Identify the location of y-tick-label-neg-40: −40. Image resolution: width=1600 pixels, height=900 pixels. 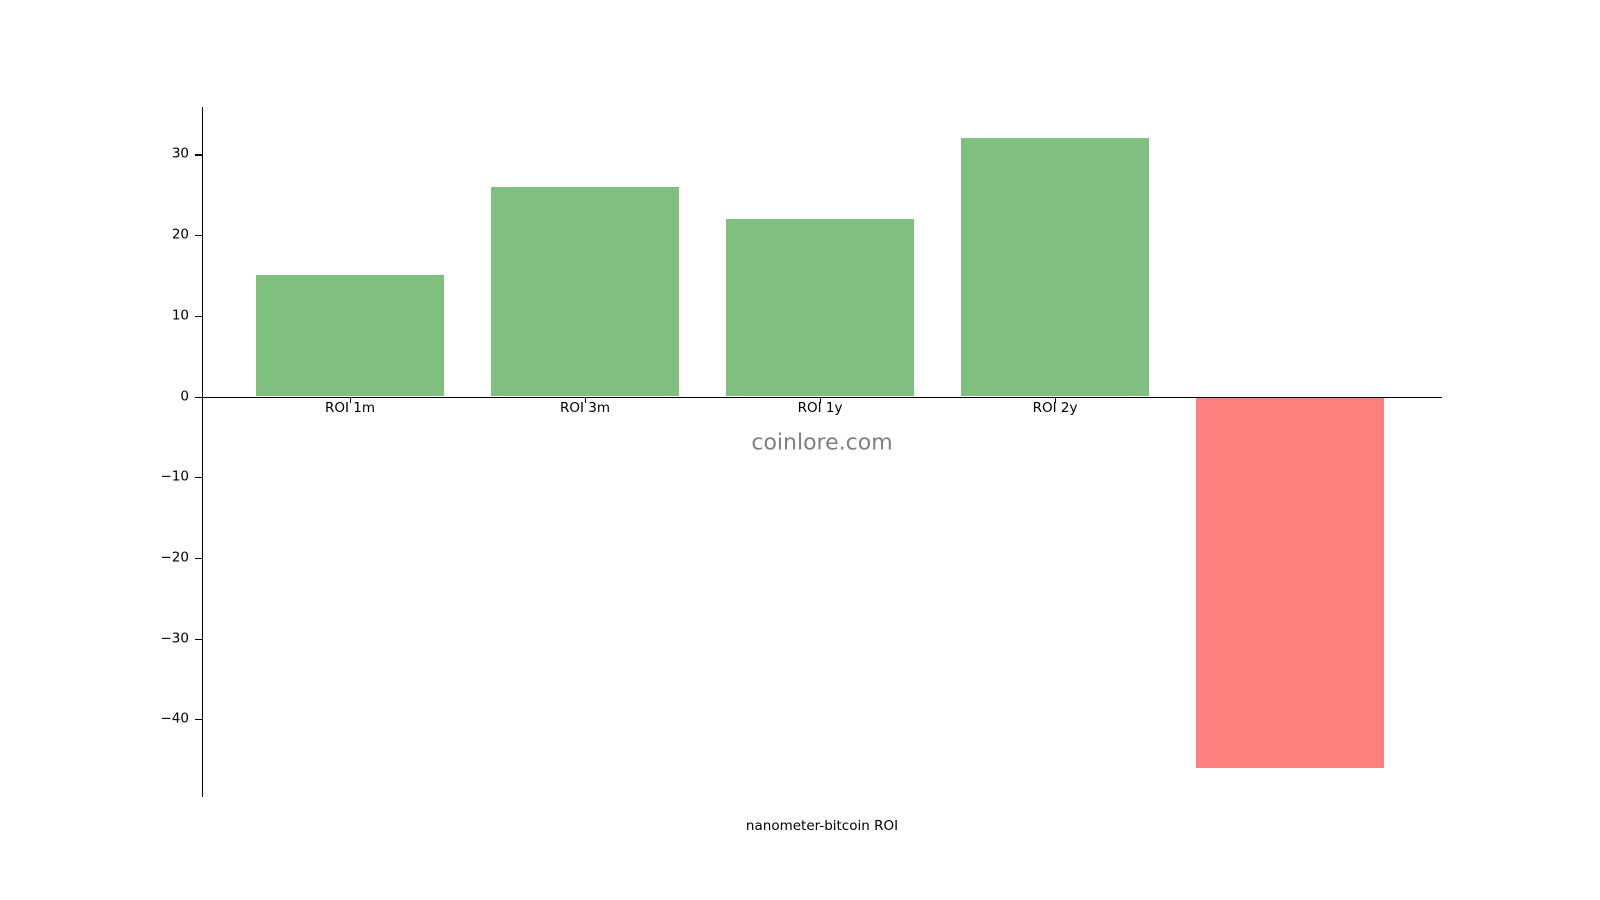
(175, 718).